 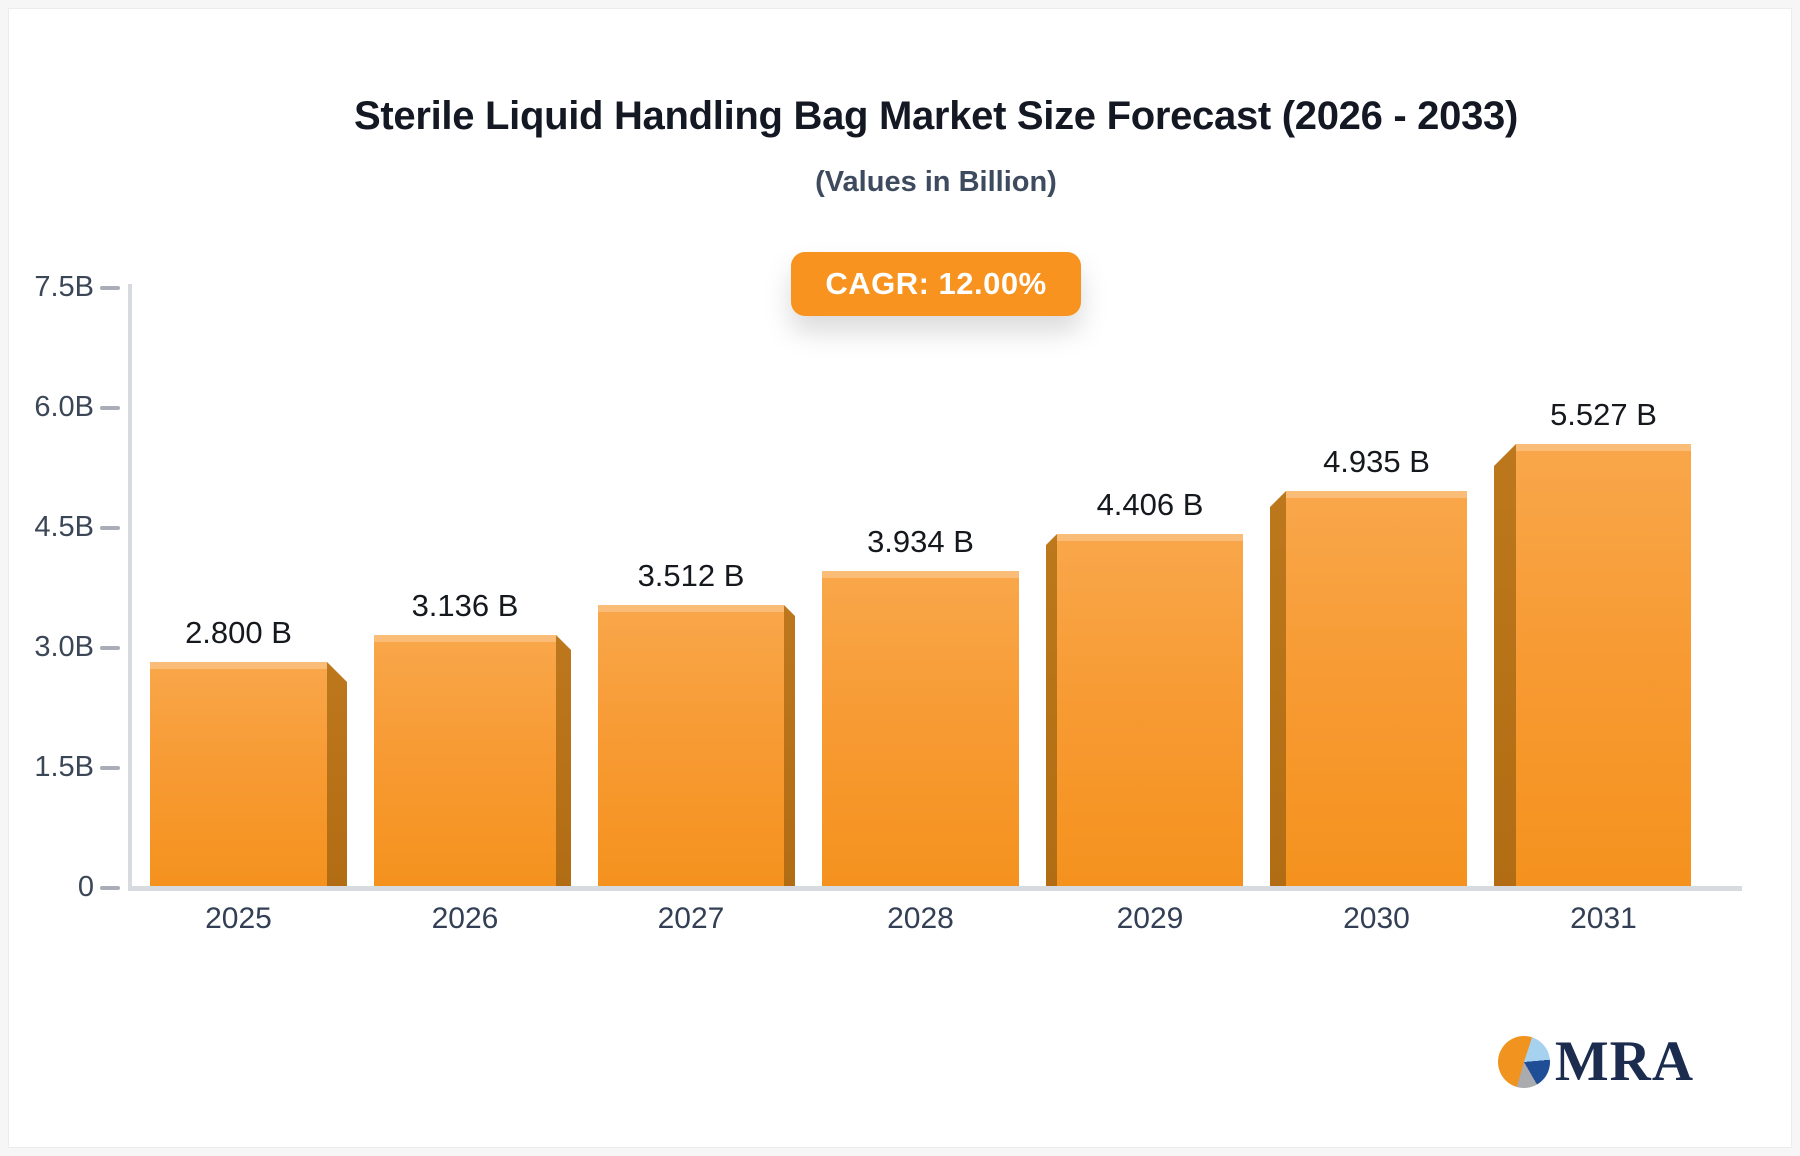 I want to click on bar-value-label: 2.800 B, so click(x=238, y=632).